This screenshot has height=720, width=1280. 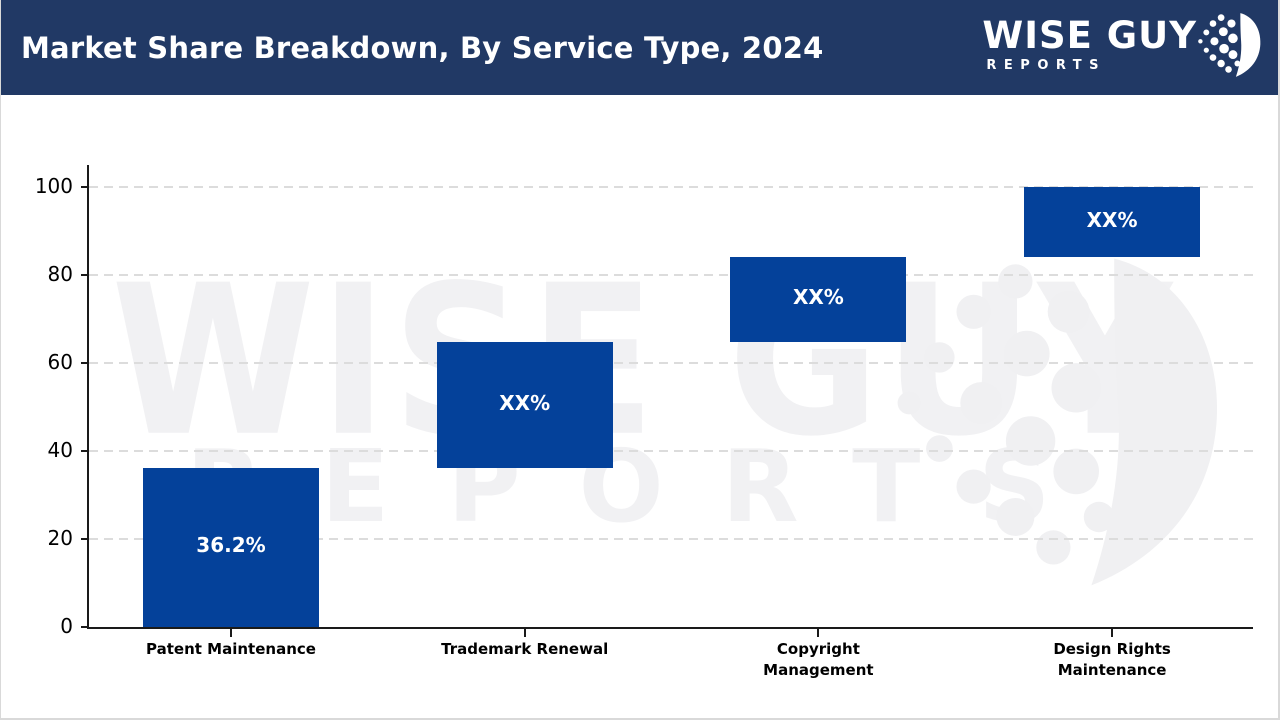 I want to click on x-category-label: Patent Maintenance, so click(x=231, y=649).